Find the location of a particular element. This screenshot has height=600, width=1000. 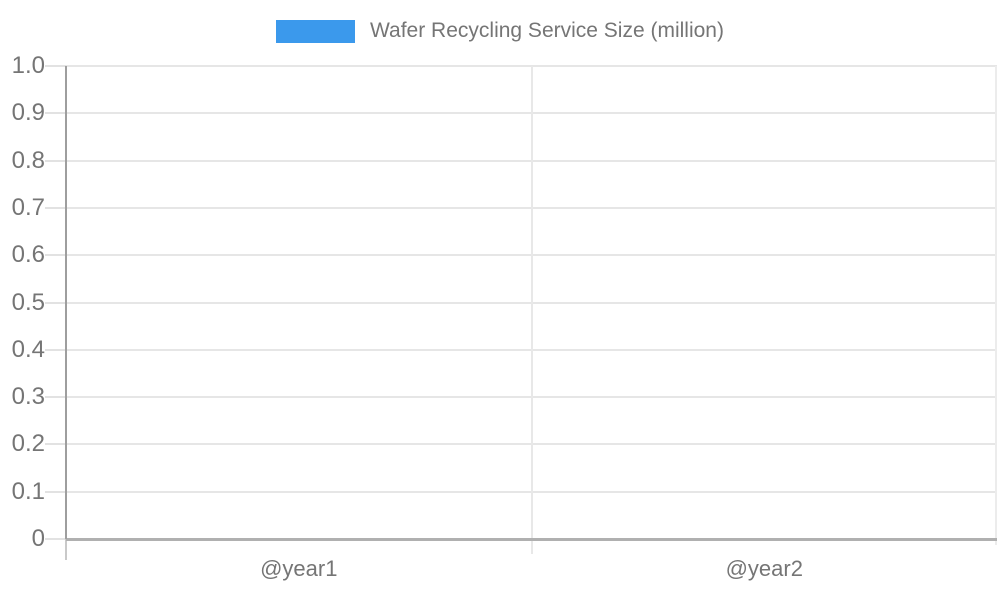

y-tick-label: 0.6 is located at coordinates (28, 255).